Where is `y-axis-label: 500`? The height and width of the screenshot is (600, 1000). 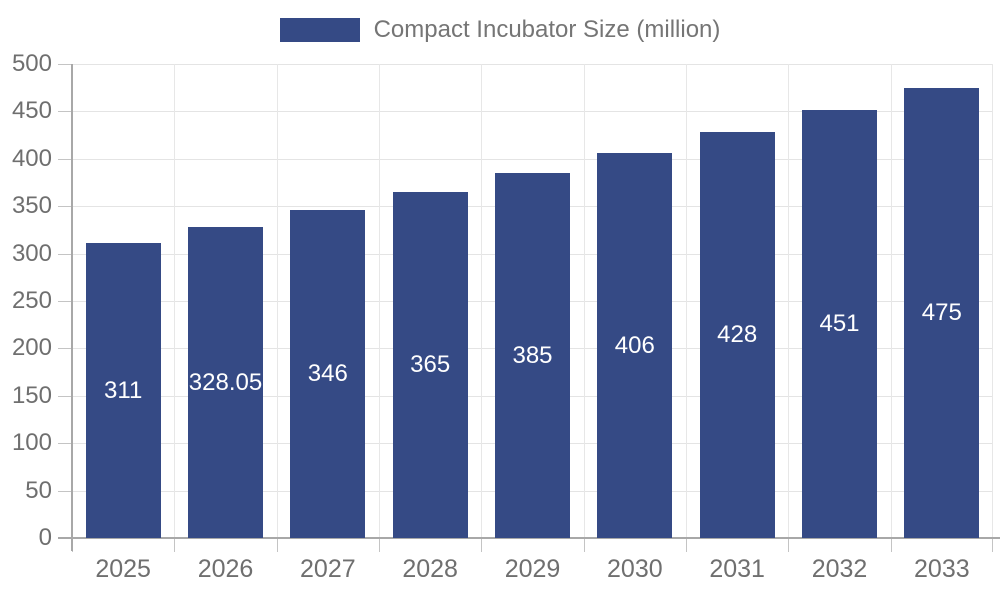
y-axis-label: 500 is located at coordinates (31, 63).